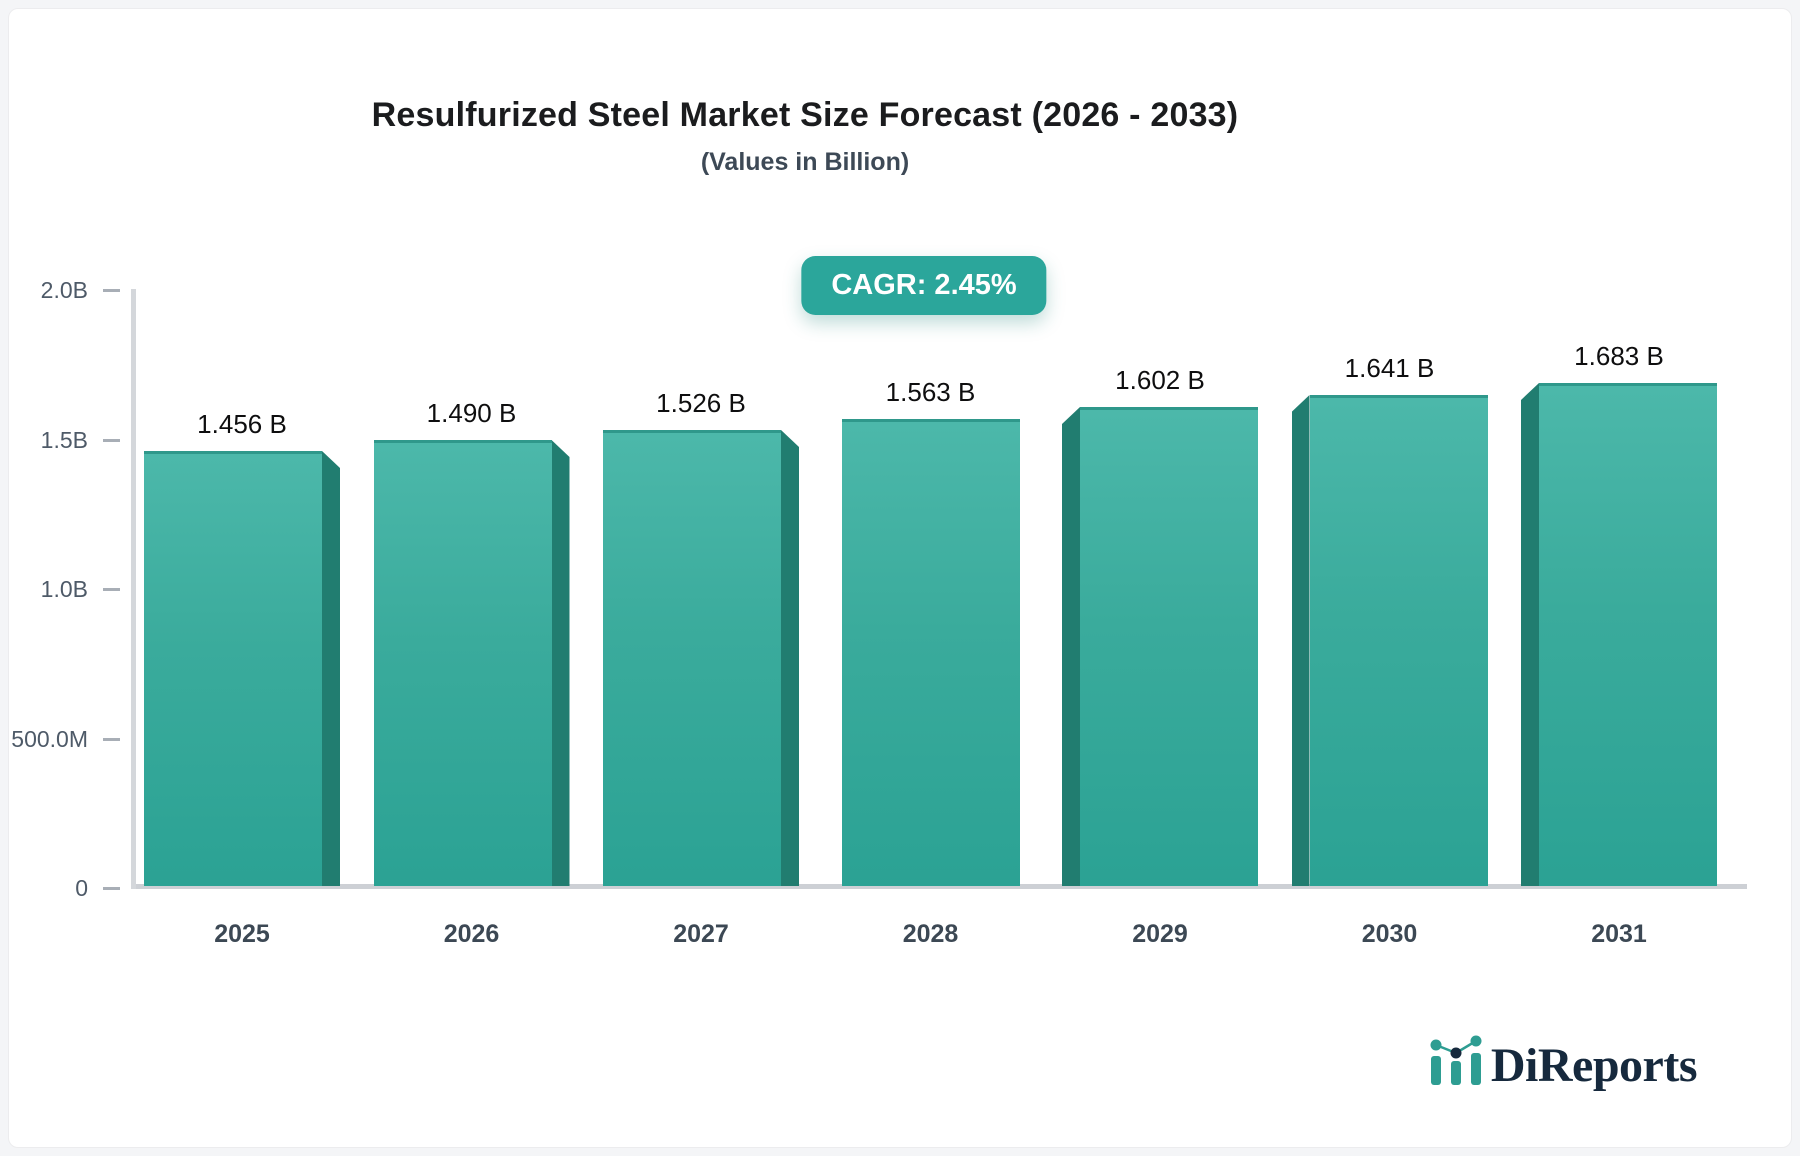 The image size is (1800, 1156). What do you see at coordinates (1619, 934) in the screenshot?
I see `x-tick-label-2031: 2031` at bounding box center [1619, 934].